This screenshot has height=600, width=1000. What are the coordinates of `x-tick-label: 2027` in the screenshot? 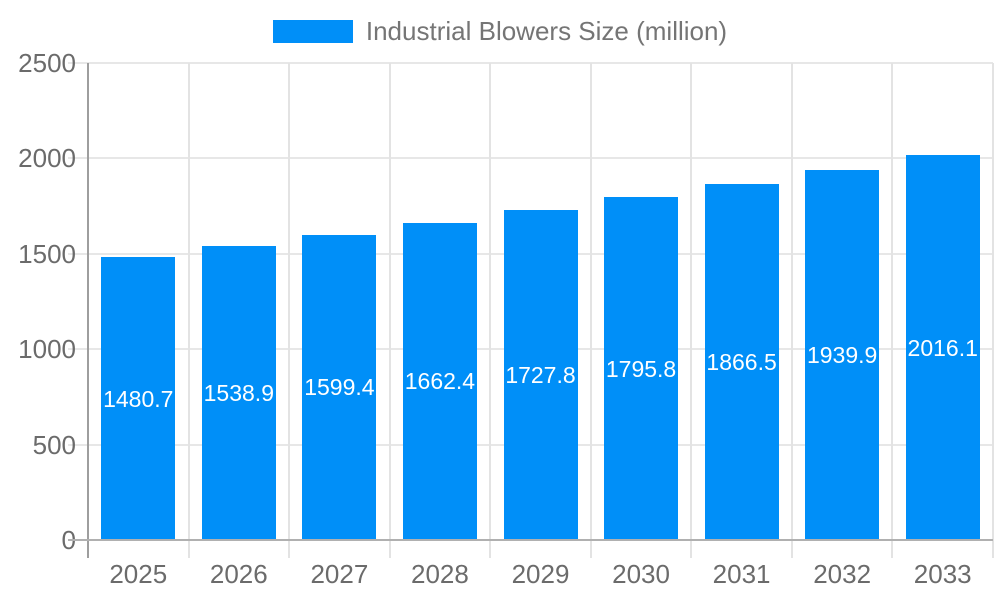 It's located at (339, 574).